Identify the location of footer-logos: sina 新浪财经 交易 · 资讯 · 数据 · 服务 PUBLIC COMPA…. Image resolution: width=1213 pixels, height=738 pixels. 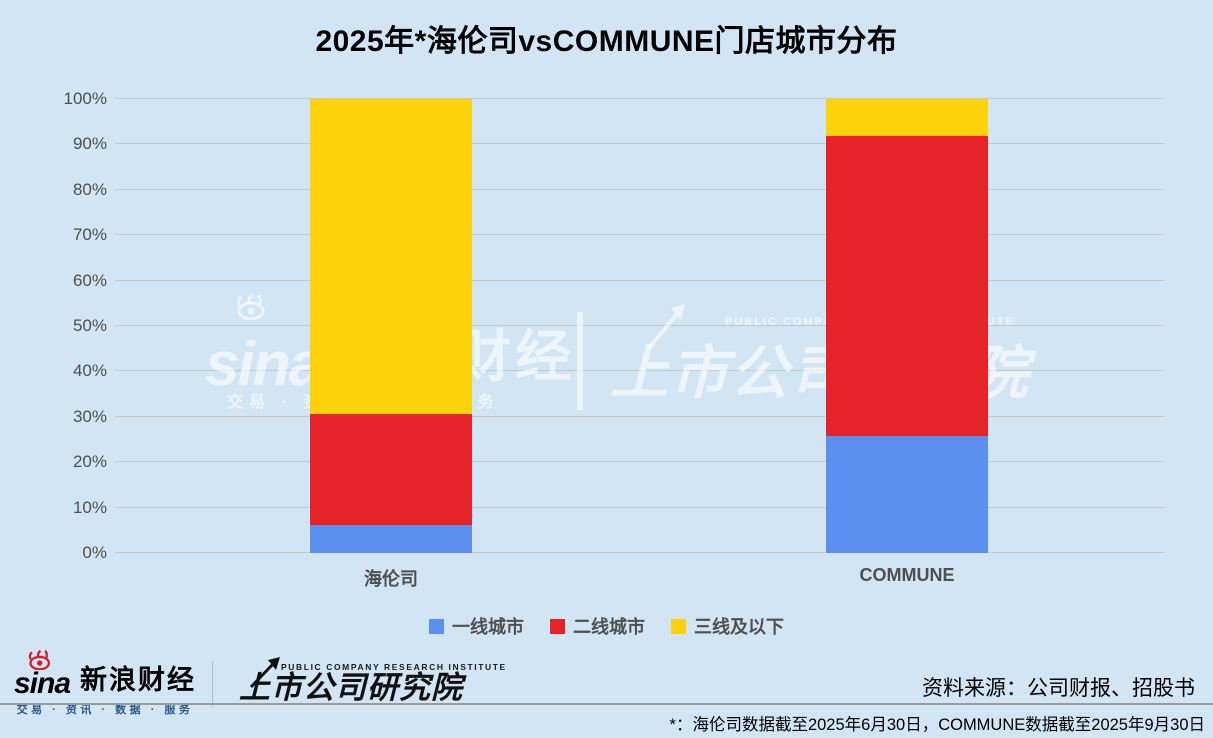
(260, 683).